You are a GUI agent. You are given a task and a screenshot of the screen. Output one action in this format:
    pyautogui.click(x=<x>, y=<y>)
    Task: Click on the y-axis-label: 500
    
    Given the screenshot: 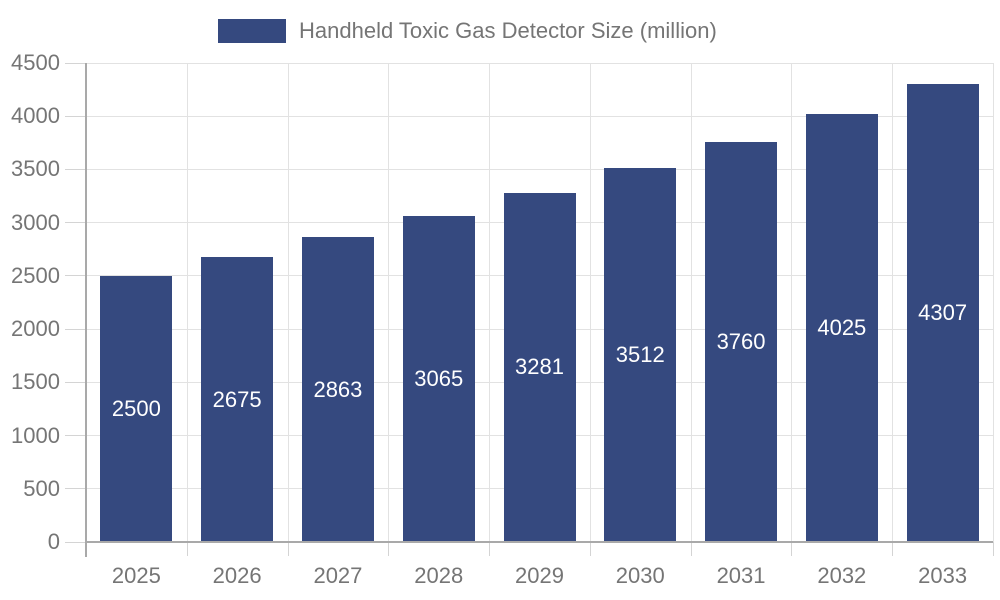 What is the action you would take?
    pyautogui.click(x=41, y=488)
    